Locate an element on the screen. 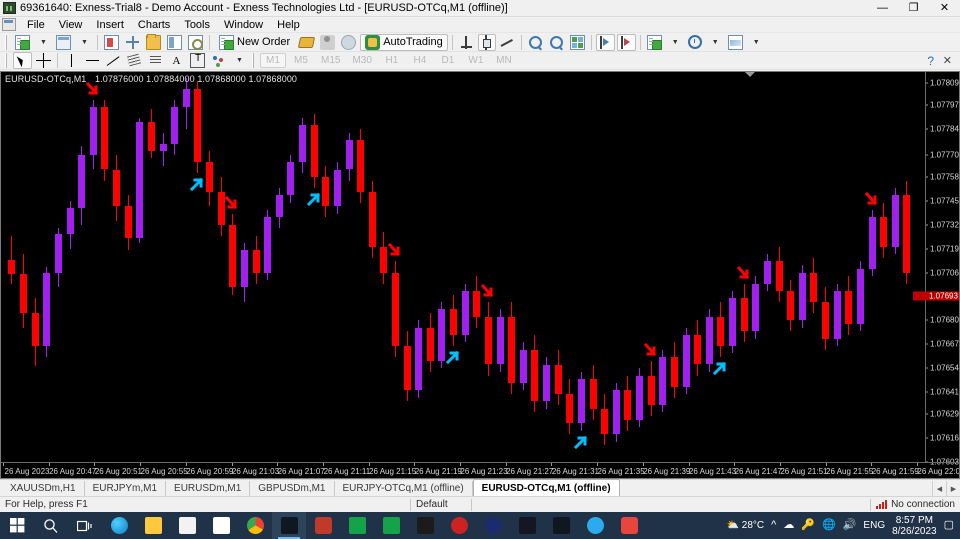 Image resolution: width=960 pixels, height=539 pixels. chart-shift-button is located at coordinates (605, 42).